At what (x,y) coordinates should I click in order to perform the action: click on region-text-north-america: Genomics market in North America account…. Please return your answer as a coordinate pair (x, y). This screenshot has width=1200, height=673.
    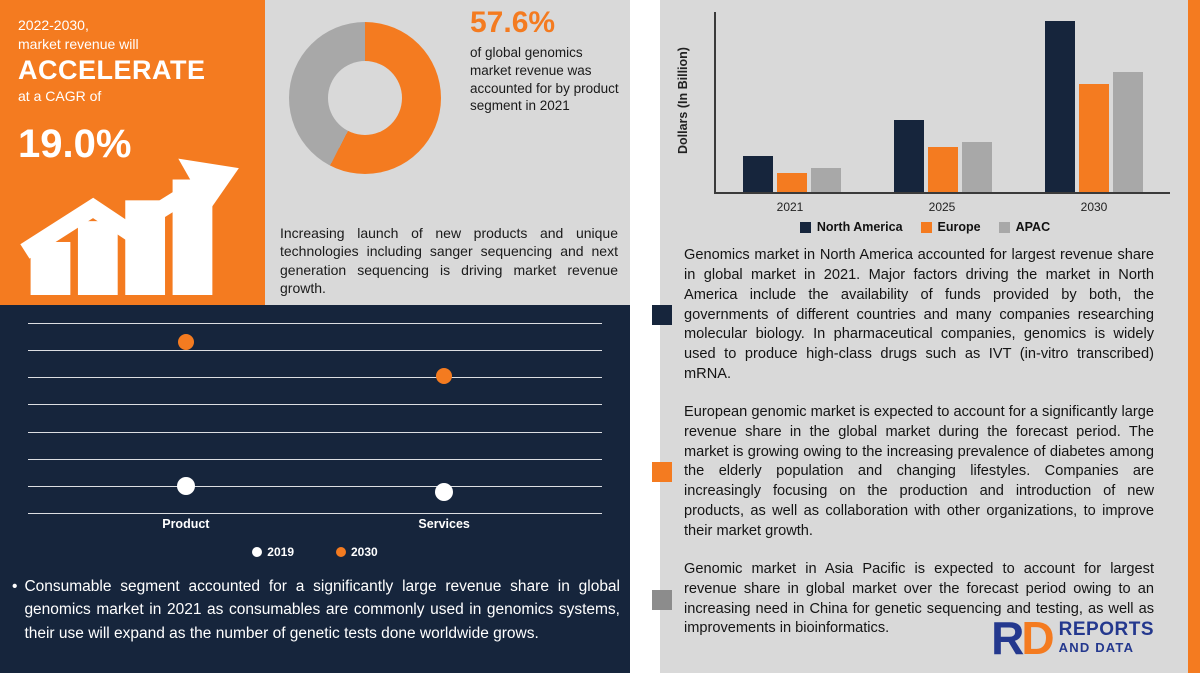
    Looking at the image, I should click on (919, 315).